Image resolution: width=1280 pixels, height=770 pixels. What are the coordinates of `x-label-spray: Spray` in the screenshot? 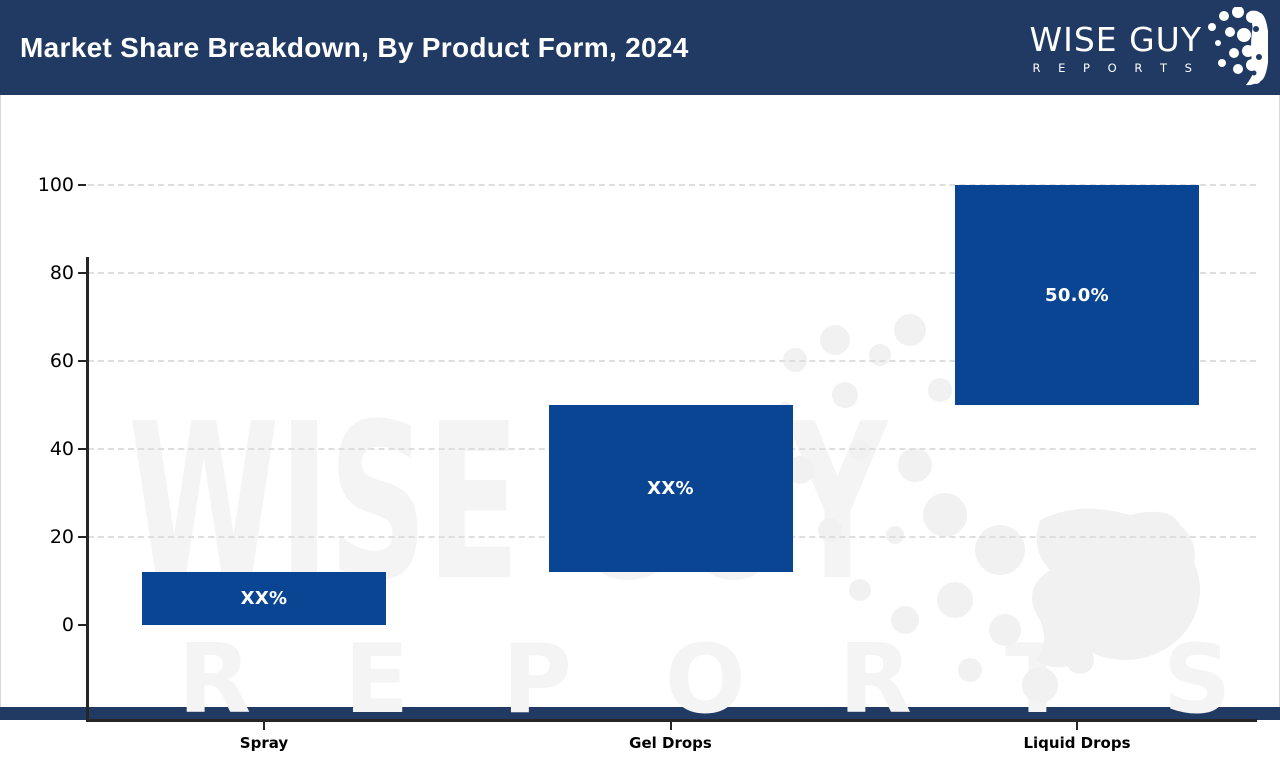 It's located at (264, 743).